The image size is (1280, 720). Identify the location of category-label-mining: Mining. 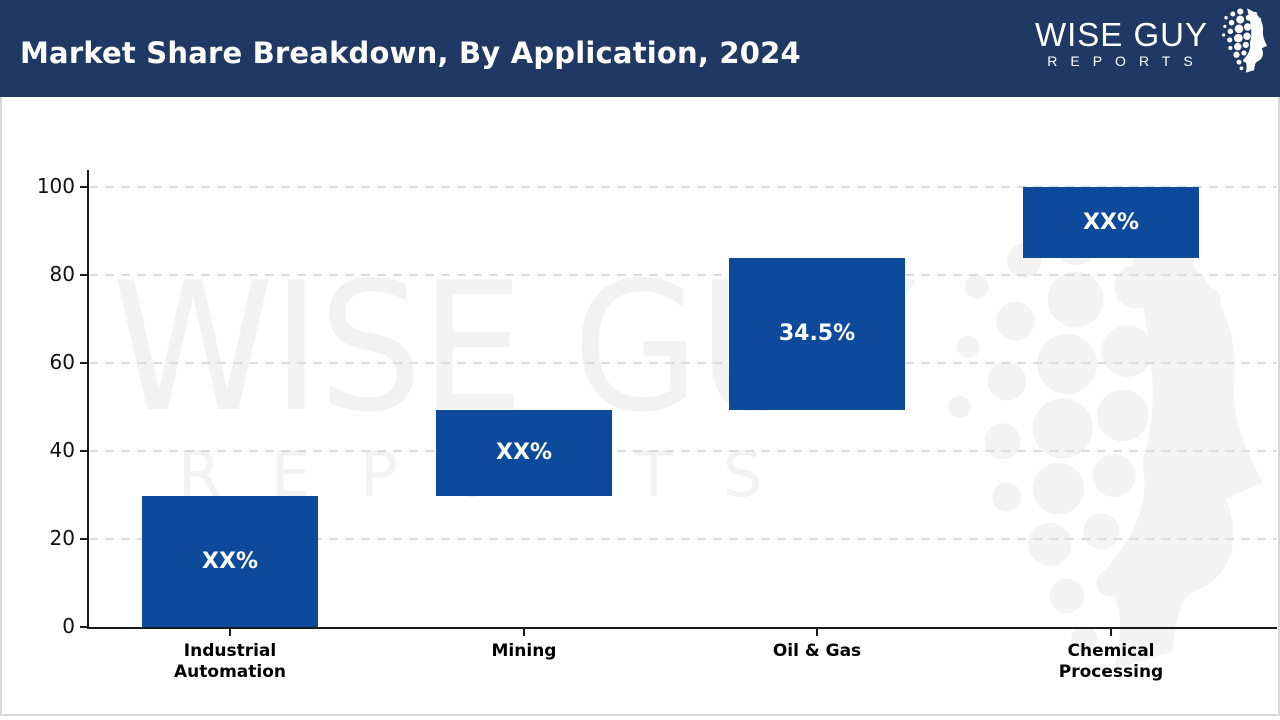
(524, 651).